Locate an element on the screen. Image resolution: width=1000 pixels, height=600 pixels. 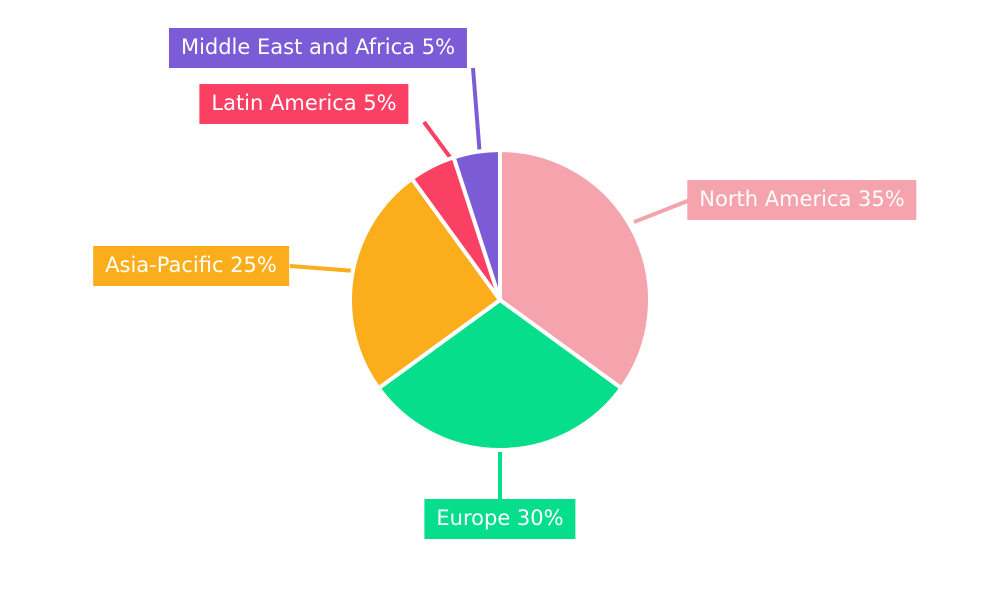
pie-label-north-america: North America 35% is located at coordinates (802, 200).